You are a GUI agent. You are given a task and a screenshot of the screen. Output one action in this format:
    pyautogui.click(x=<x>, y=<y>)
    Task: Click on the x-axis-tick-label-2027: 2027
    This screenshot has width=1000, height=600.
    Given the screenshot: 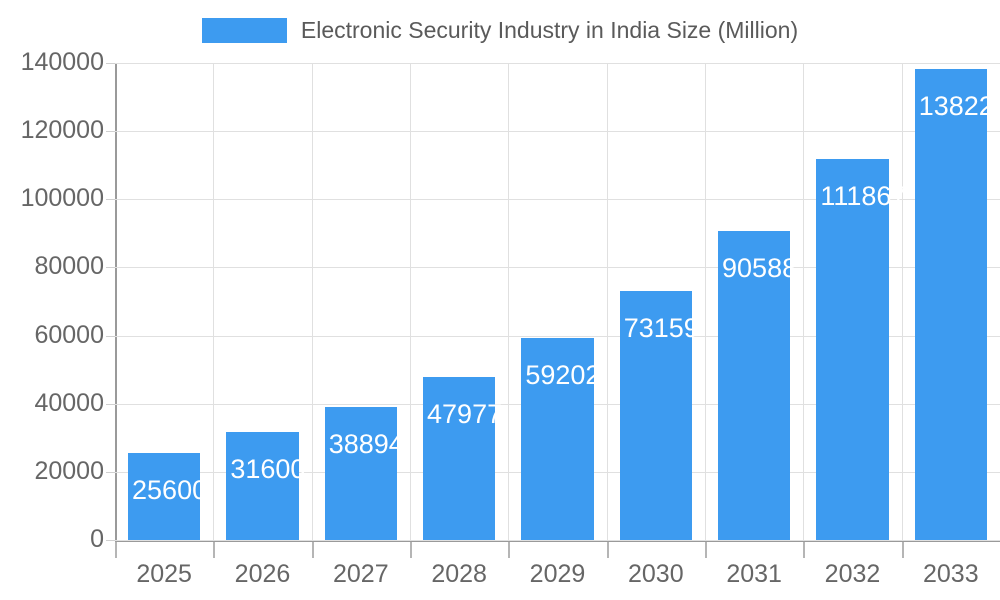 What is the action you would take?
    pyautogui.click(x=361, y=574)
    